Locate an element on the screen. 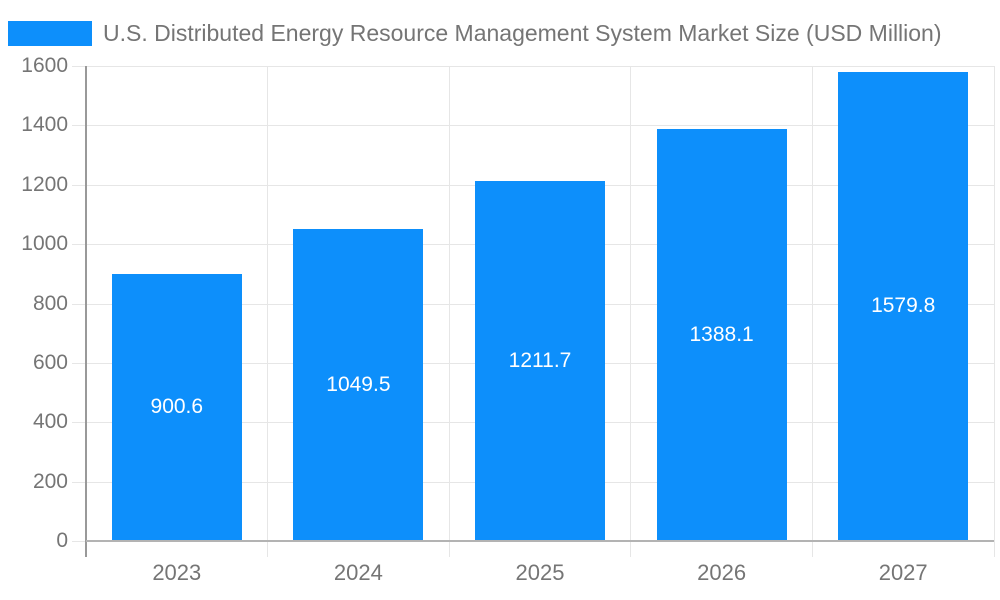 The width and height of the screenshot is (1000, 600). bar-2024 is located at coordinates (358, 385).